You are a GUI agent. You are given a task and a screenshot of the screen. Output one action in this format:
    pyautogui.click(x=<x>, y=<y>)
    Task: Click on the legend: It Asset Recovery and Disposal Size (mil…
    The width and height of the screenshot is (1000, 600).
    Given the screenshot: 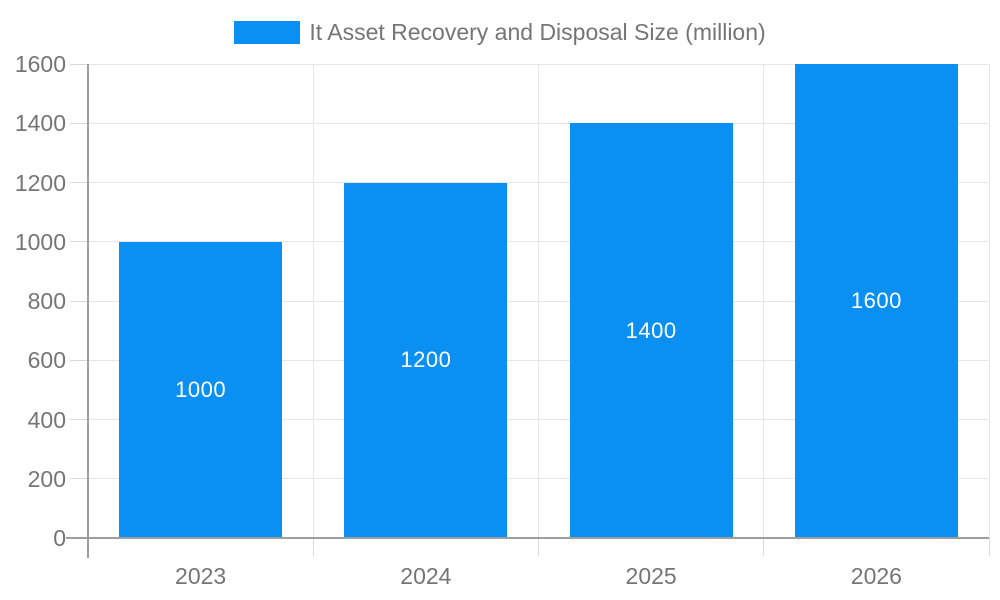 What is the action you would take?
    pyautogui.click(x=500, y=32)
    